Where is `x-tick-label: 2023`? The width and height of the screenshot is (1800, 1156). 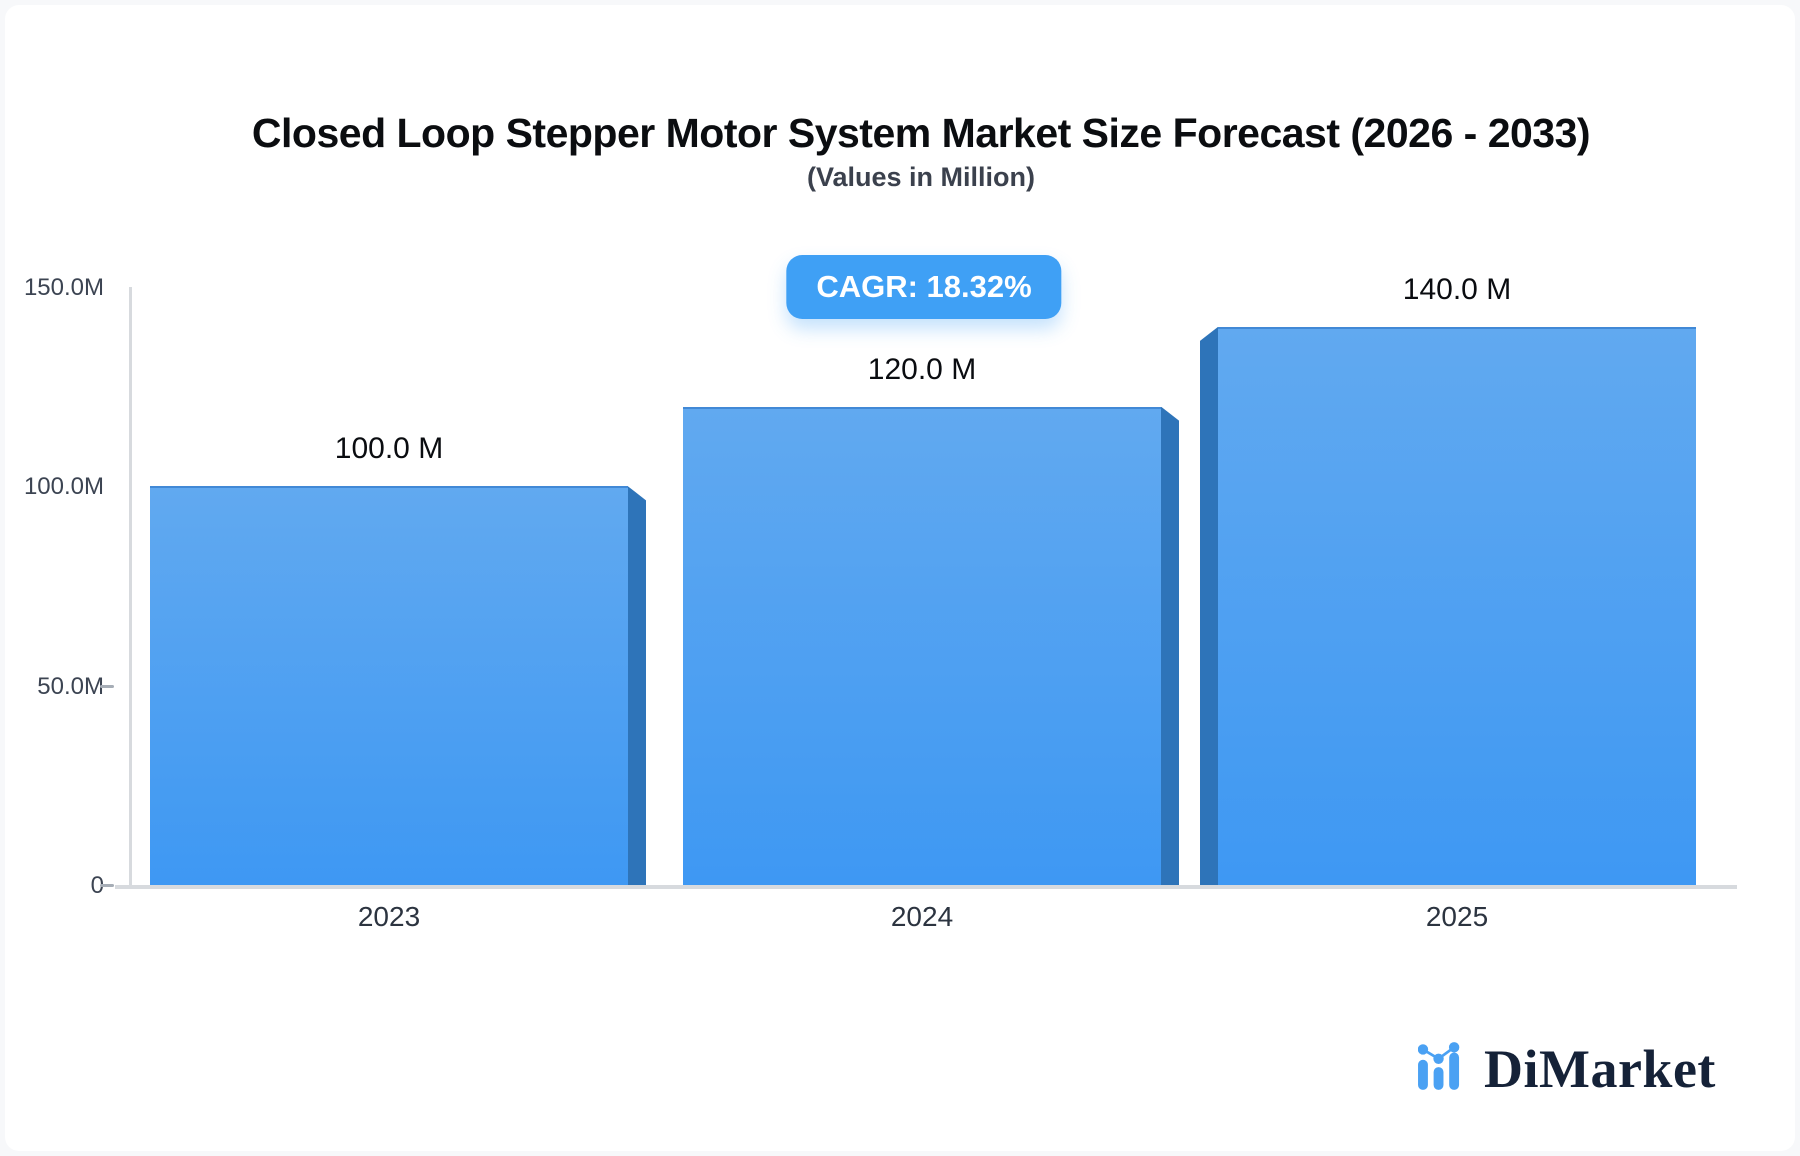
x-tick-label: 2023 is located at coordinates (389, 916).